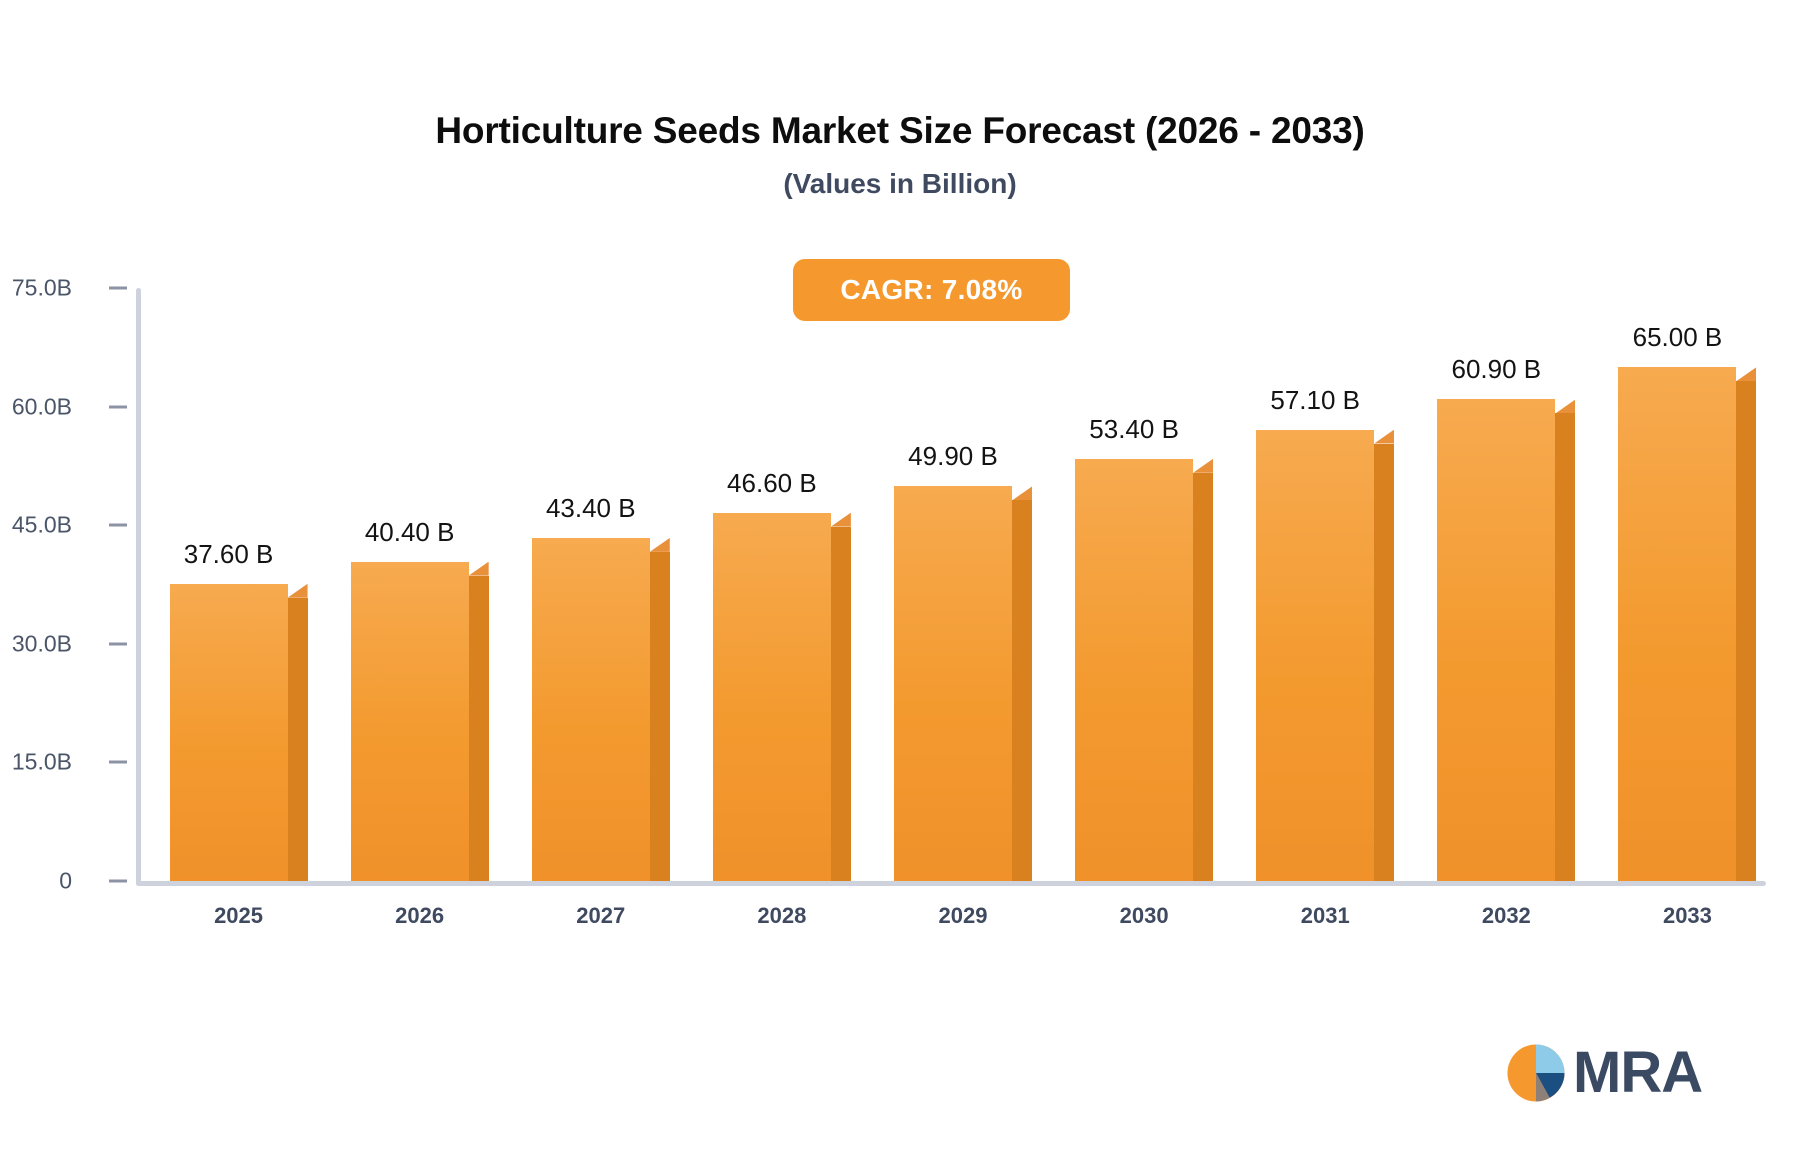  What do you see at coordinates (228, 553) in the screenshot?
I see `bar-value-label: 37.60 B` at bounding box center [228, 553].